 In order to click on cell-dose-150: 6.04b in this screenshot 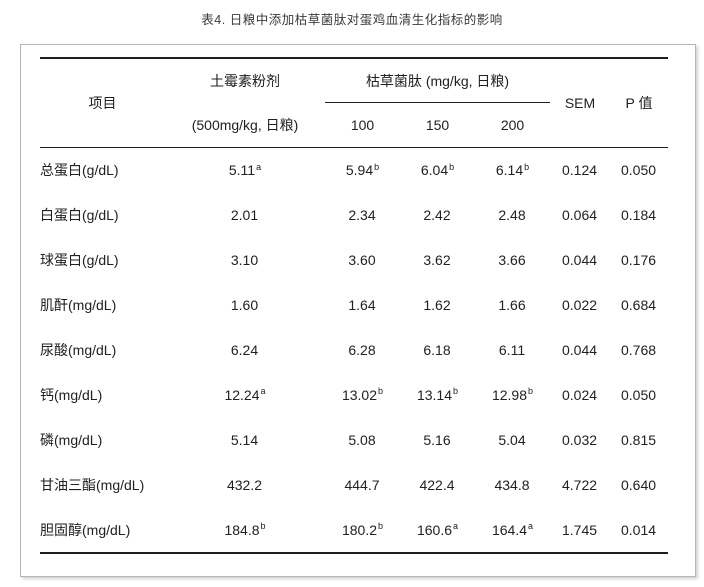, I will do `click(437, 170)`.